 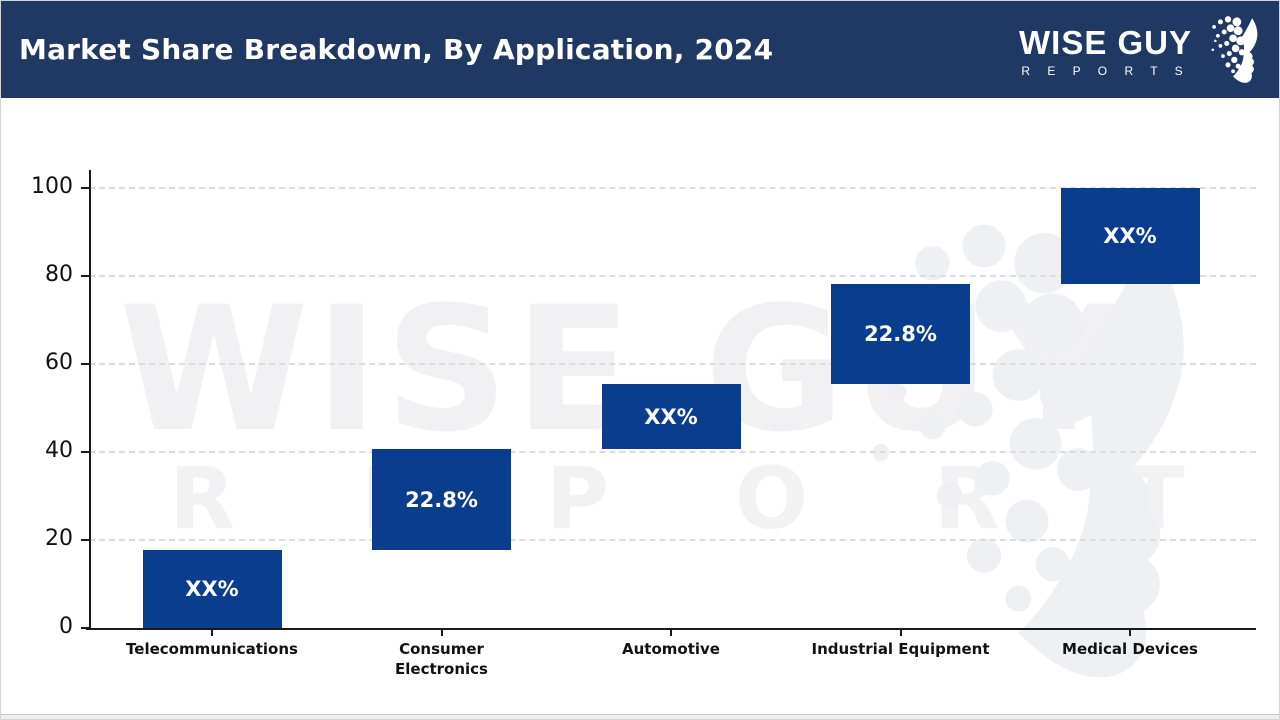 I want to click on y-axis, so click(x=90, y=400).